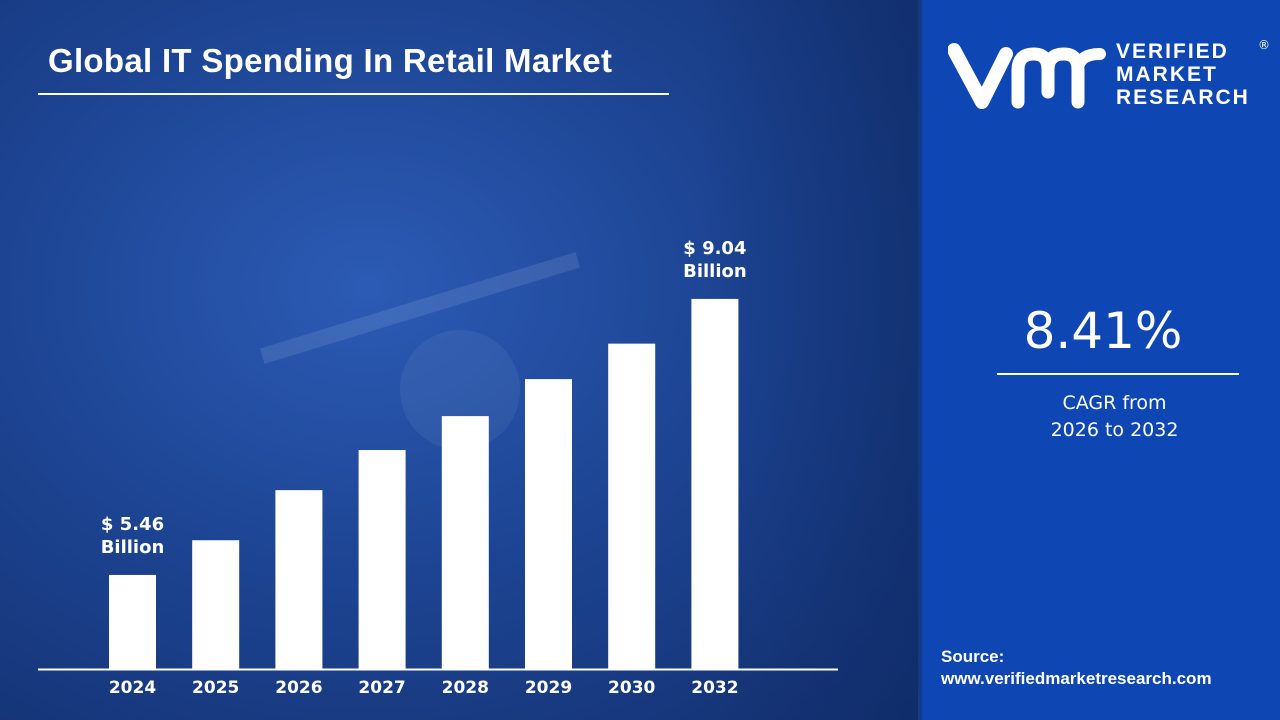  Describe the element at coordinates (132, 688) in the screenshot. I see `x-tick-label-2024: 2024` at that location.